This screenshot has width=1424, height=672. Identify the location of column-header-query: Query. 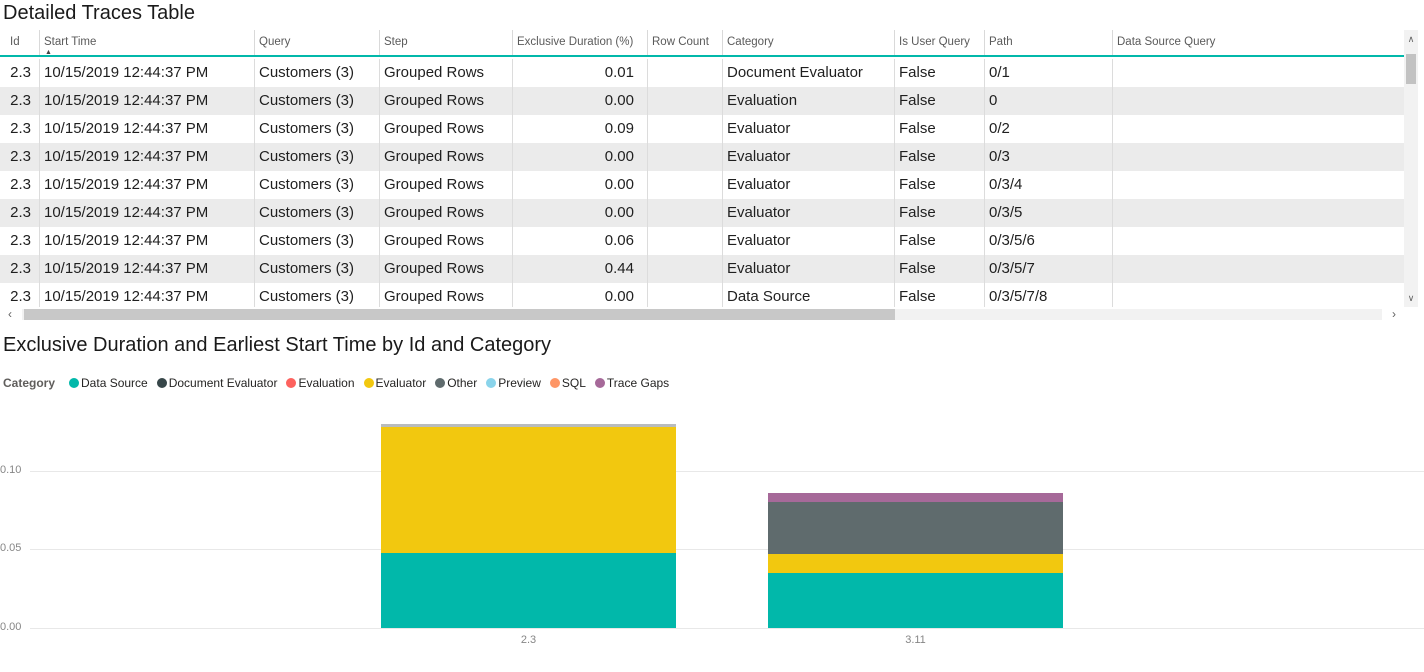
(317, 42).